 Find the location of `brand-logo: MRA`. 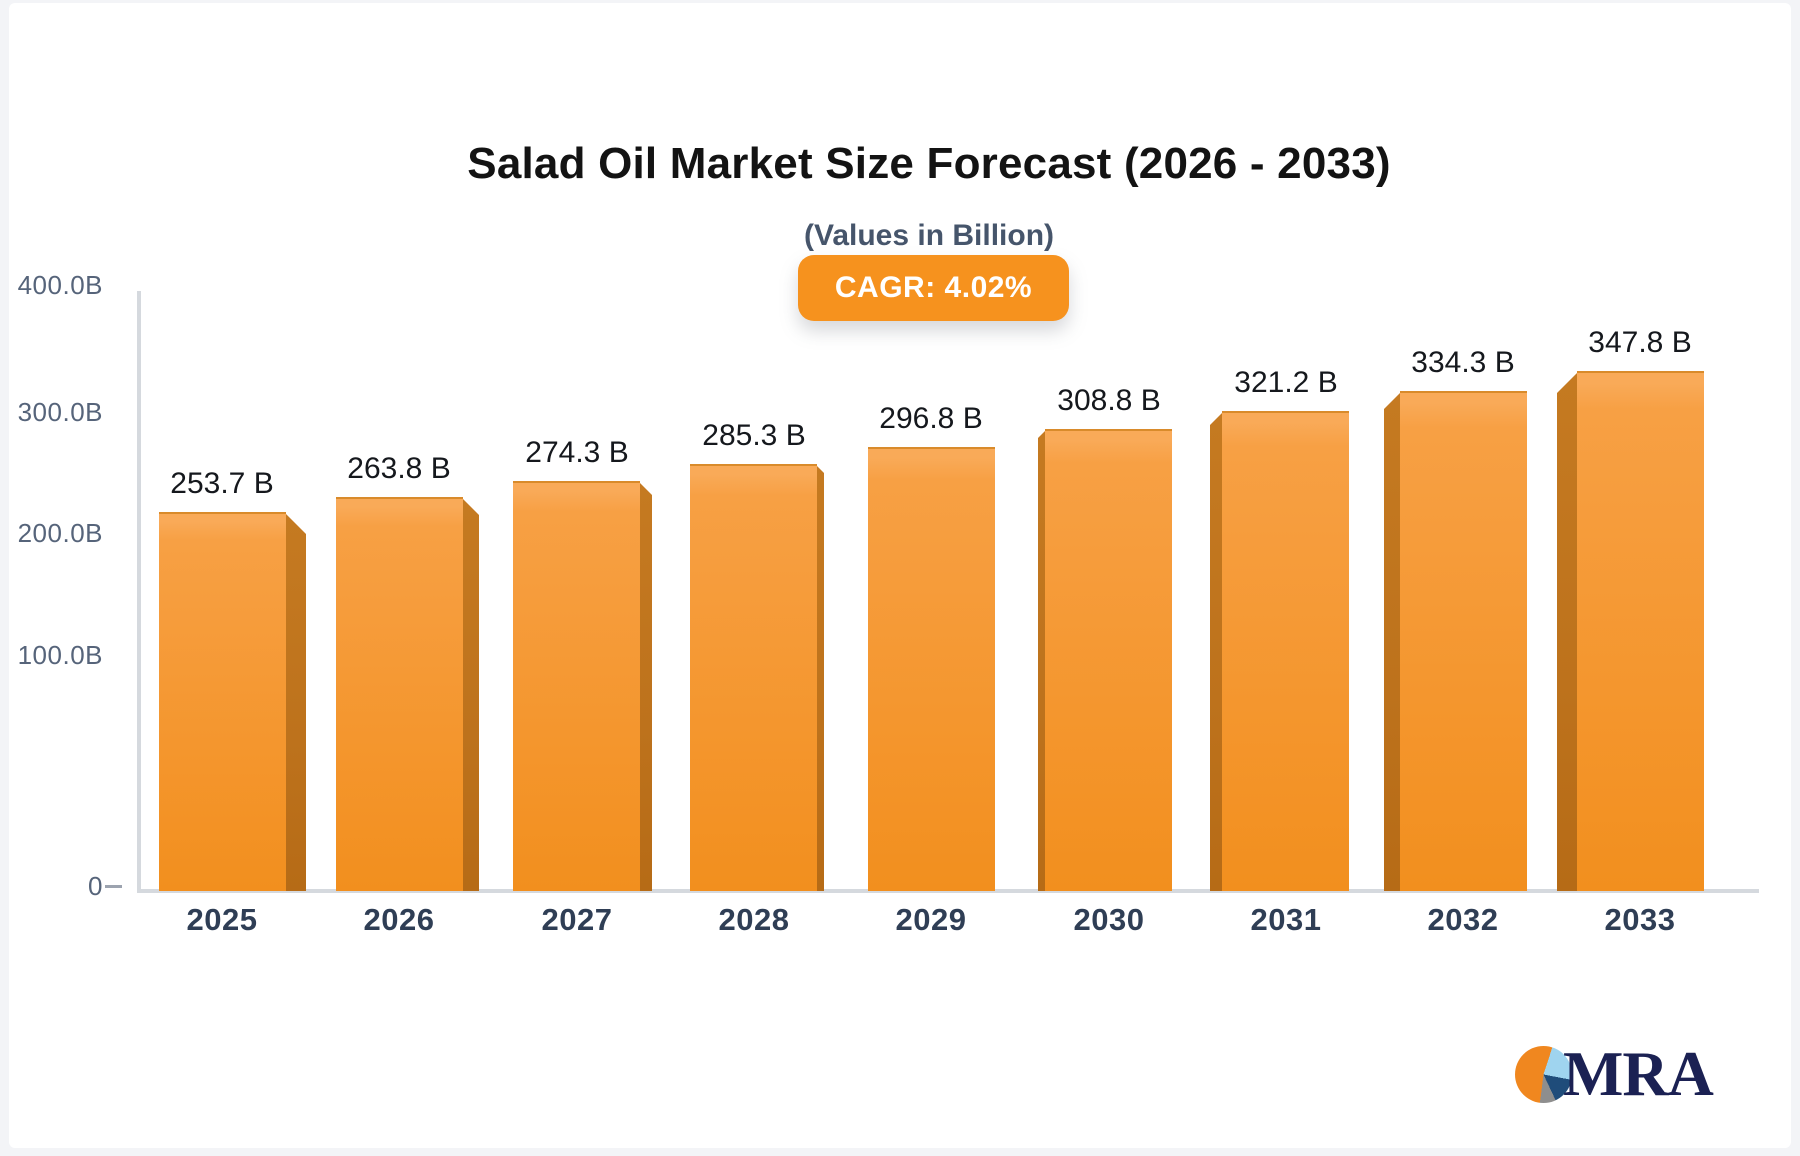

brand-logo: MRA is located at coordinates (1615, 1073).